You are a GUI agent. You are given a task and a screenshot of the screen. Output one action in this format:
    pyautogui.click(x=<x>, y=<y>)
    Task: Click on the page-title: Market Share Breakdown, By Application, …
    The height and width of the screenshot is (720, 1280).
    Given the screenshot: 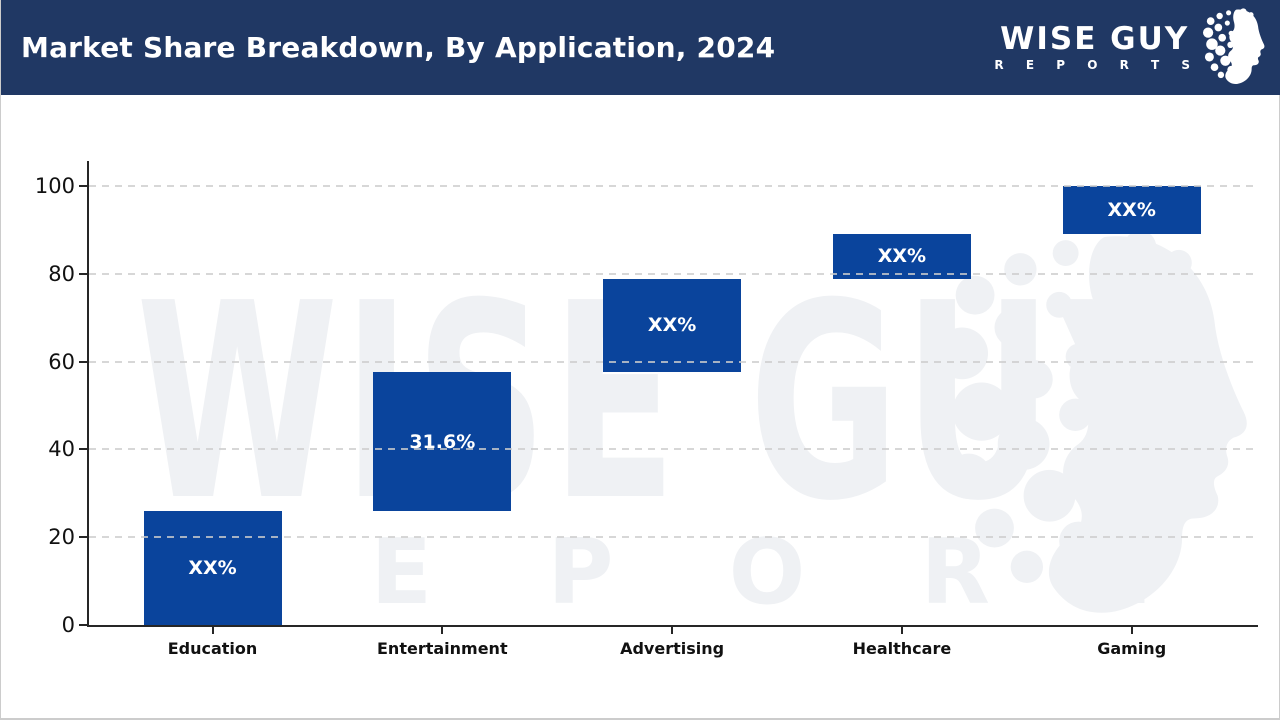 What is the action you would take?
    pyautogui.click(x=398, y=47)
    